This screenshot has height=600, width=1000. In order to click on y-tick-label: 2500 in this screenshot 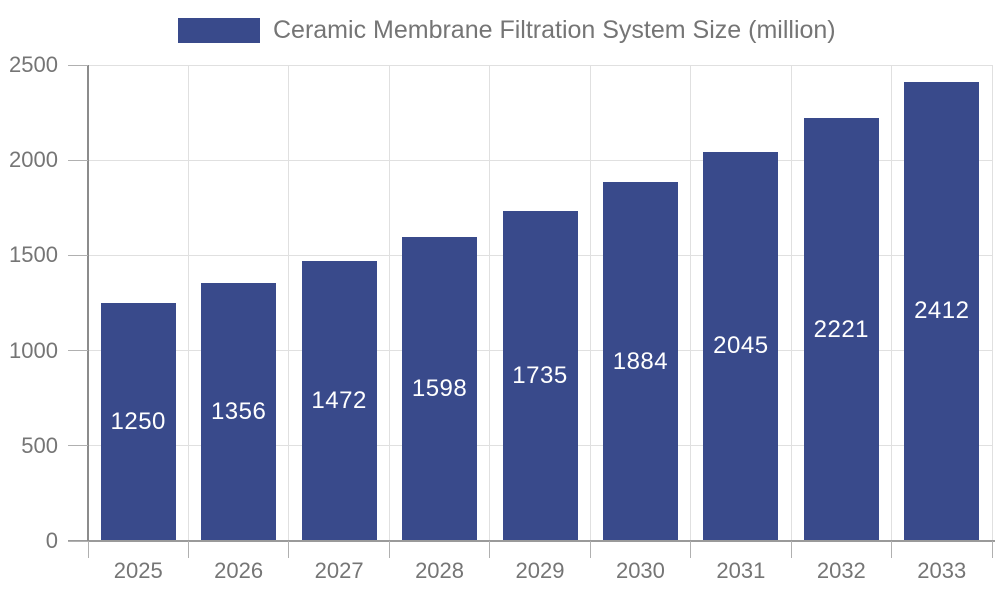, I will do `click(33, 64)`.